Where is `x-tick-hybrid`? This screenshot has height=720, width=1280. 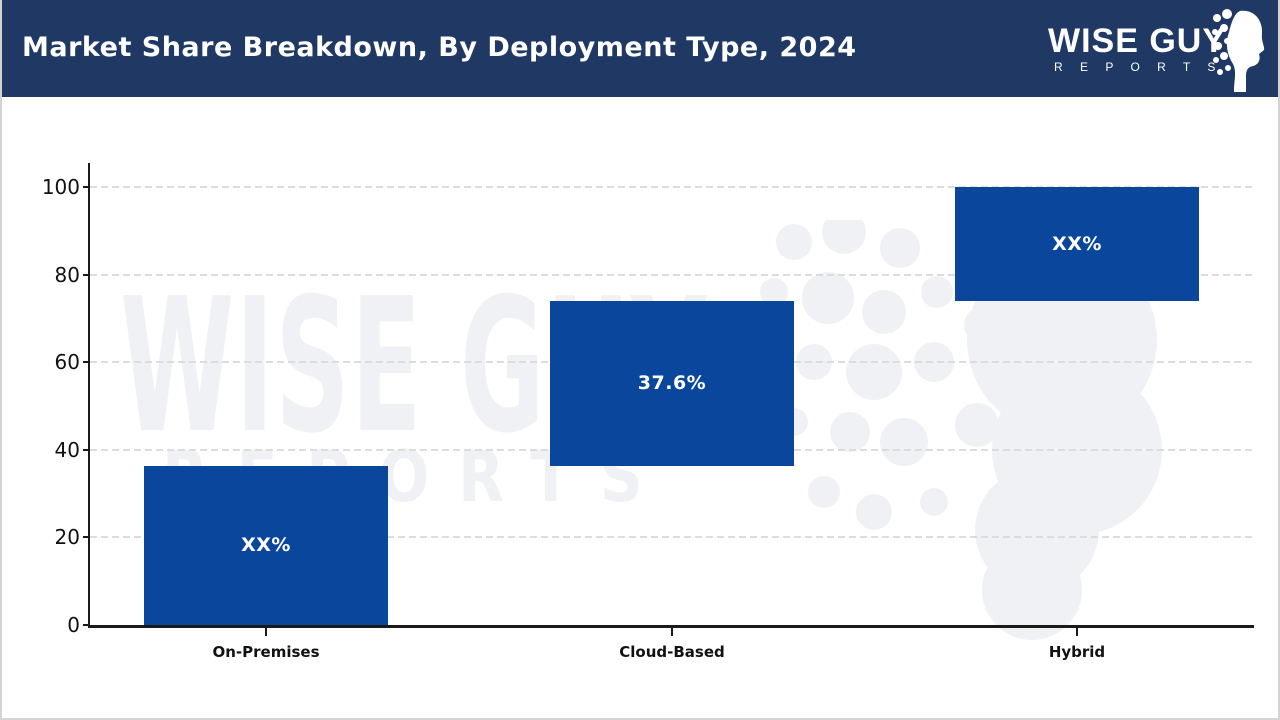
x-tick-hybrid is located at coordinates (1077, 632).